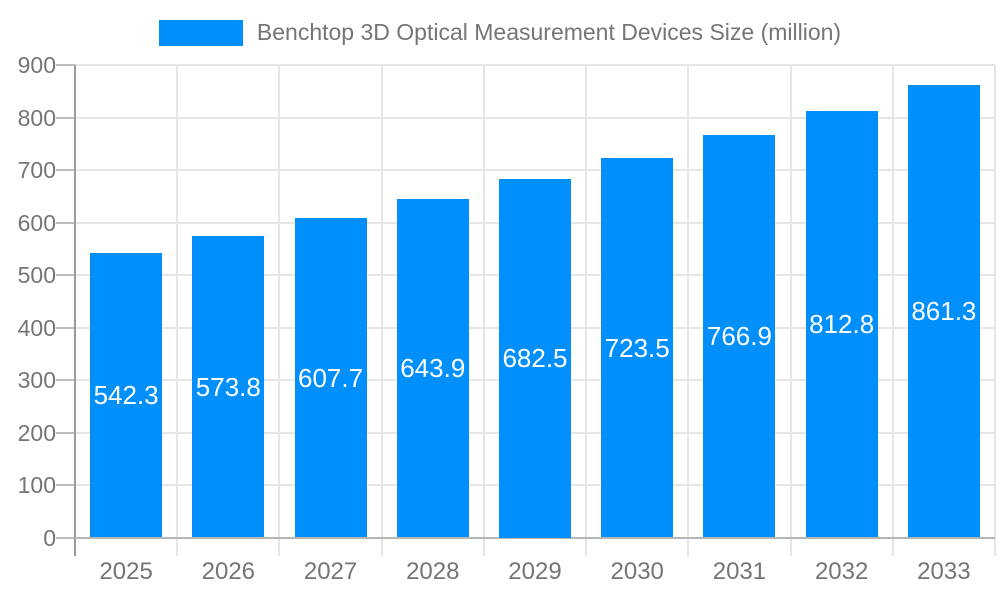 The height and width of the screenshot is (600, 1000). Describe the element at coordinates (36, 222) in the screenshot. I see `y-axis-label: 600` at that location.